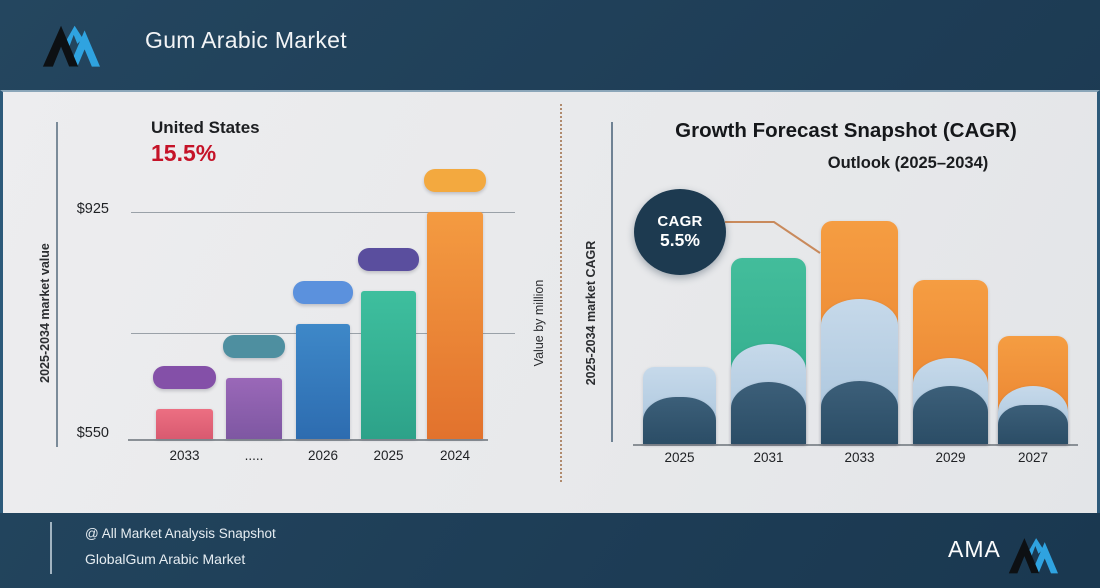 The width and height of the screenshot is (1100, 588). What do you see at coordinates (1033, 556) in the screenshot?
I see `ama-logo-icon-footer` at bounding box center [1033, 556].